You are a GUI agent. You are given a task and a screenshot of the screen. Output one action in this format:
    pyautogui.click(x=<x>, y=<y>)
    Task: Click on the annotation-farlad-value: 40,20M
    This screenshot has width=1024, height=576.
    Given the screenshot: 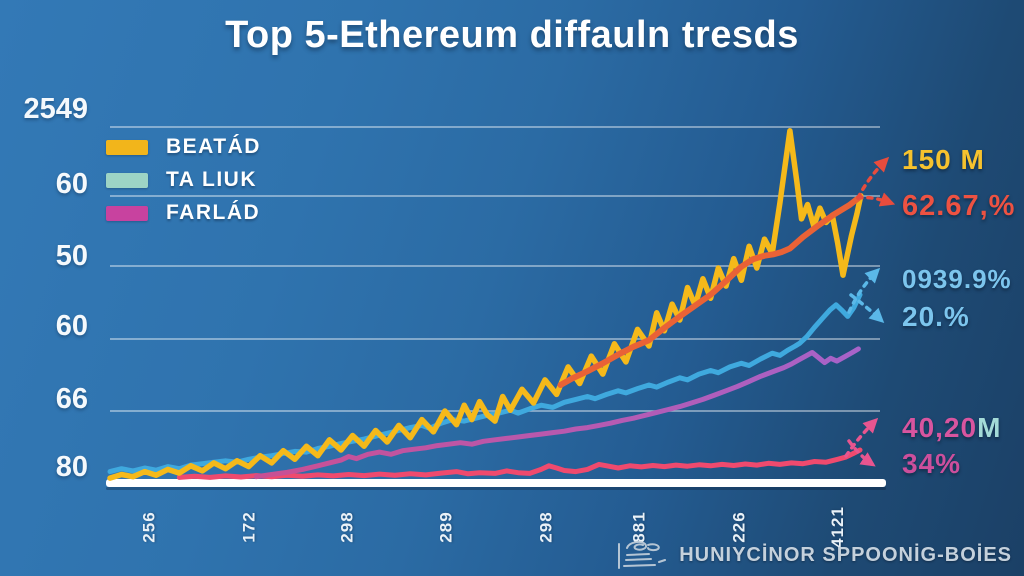 What is the action you would take?
    pyautogui.click(x=951, y=428)
    